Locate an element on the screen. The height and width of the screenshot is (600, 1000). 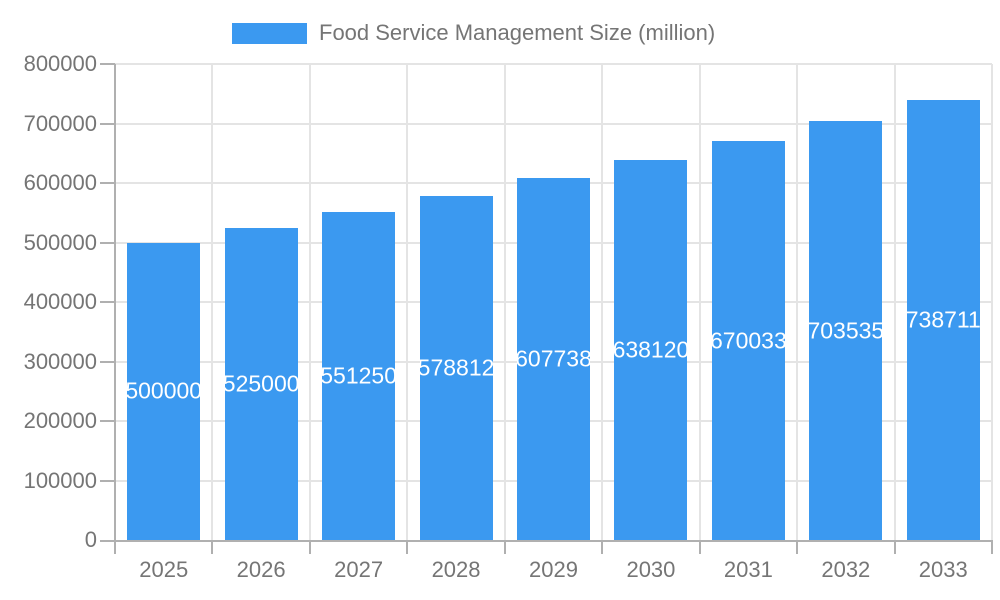
bar-value-label: 578812 is located at coordinates (456, 367).